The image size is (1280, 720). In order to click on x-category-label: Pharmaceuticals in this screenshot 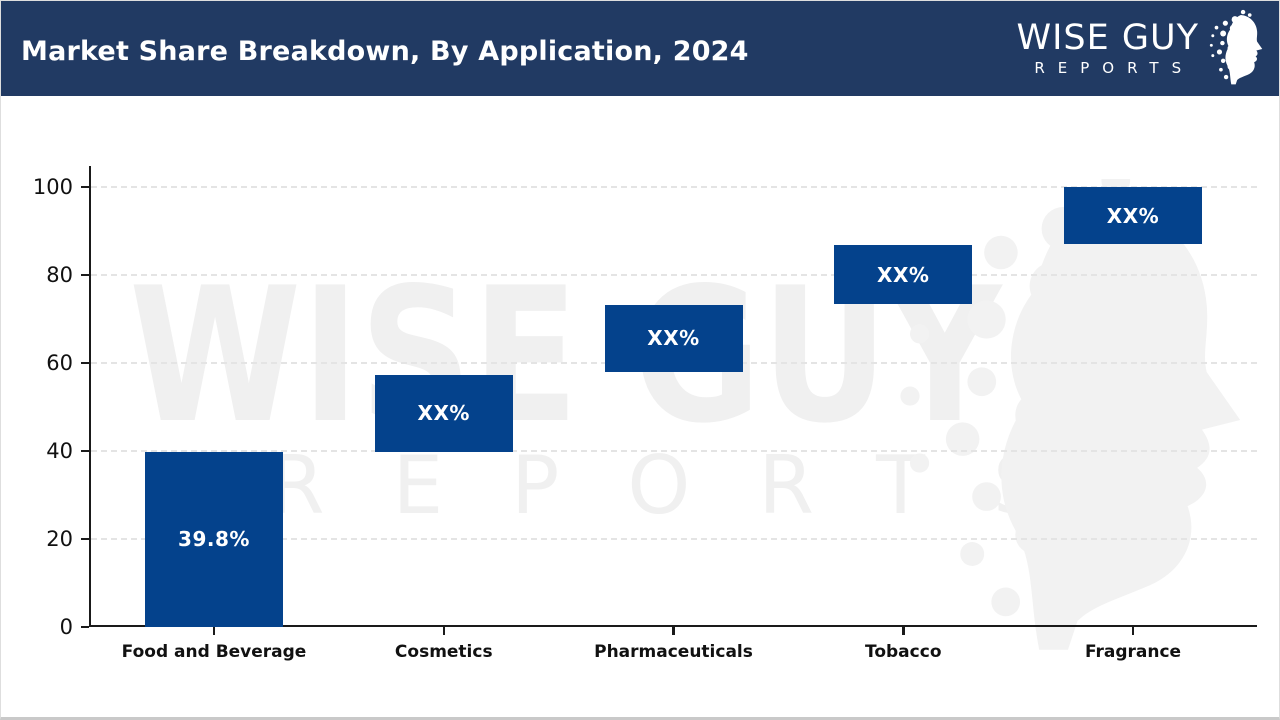, I will do `click(673, 652)`.